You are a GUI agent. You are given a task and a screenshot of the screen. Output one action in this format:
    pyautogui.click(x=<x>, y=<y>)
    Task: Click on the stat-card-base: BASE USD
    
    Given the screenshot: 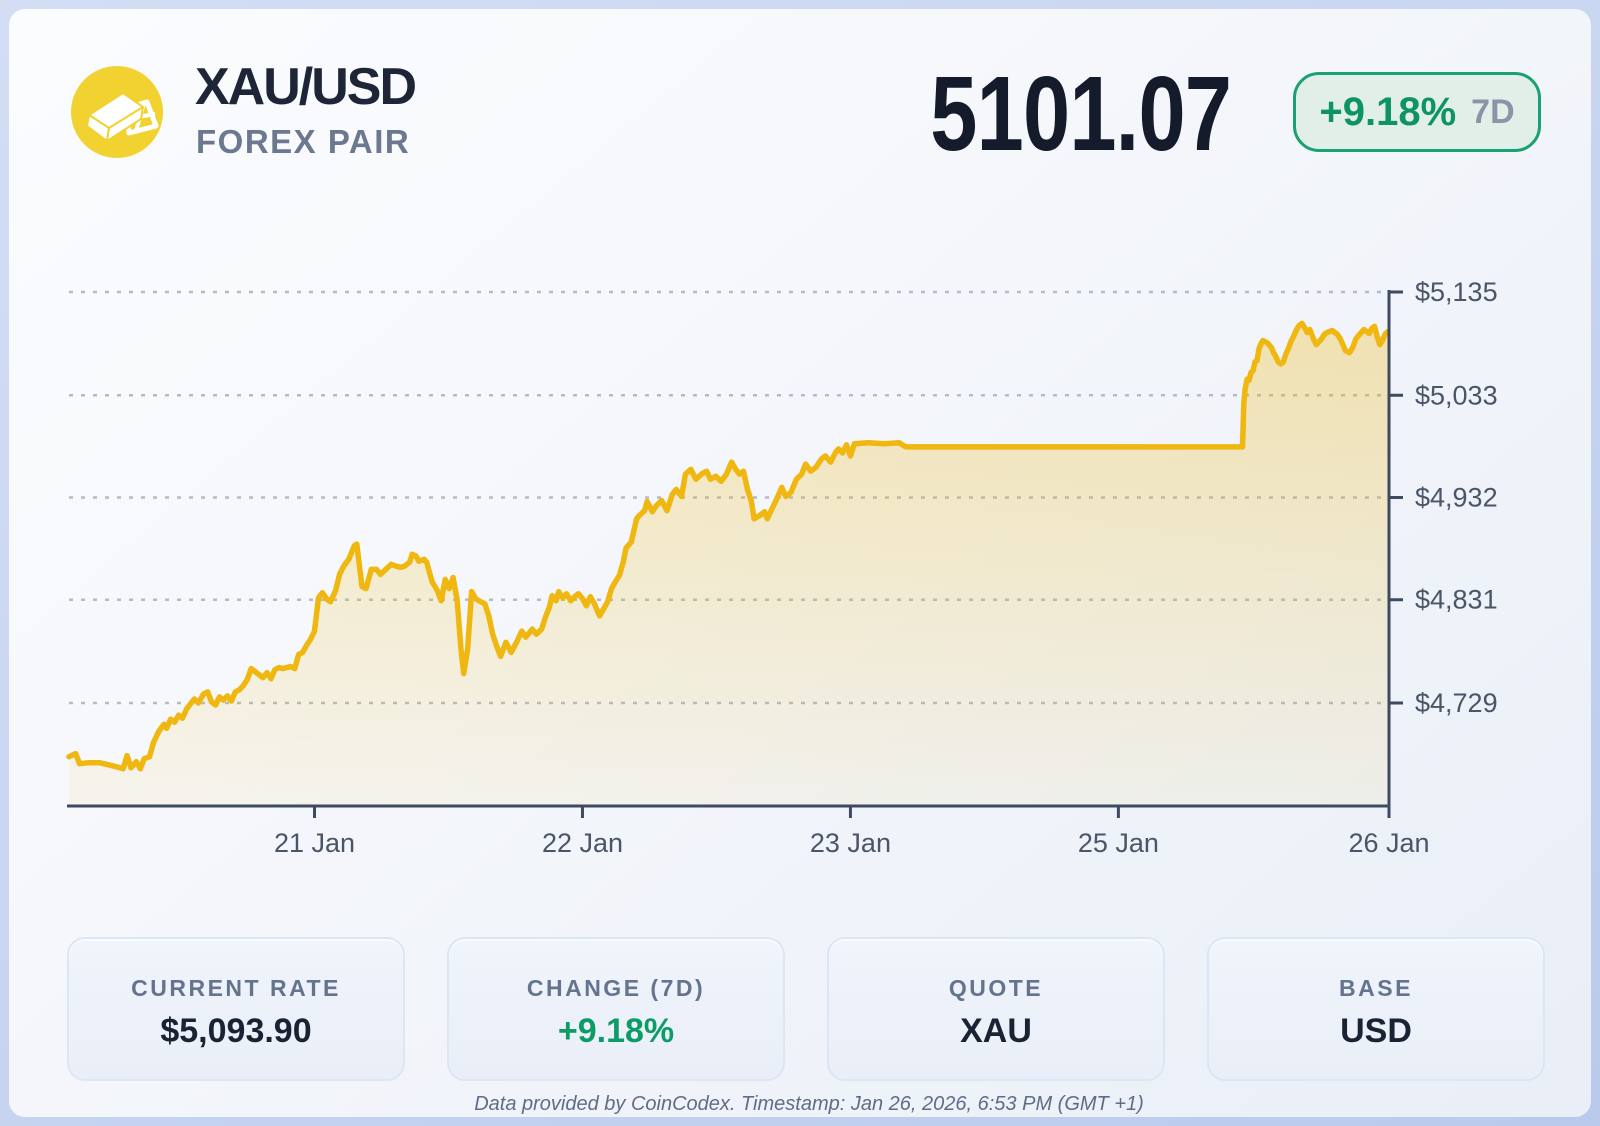 What is the action you would take?
    pyautogui.click(x=1376, y=1009)
    